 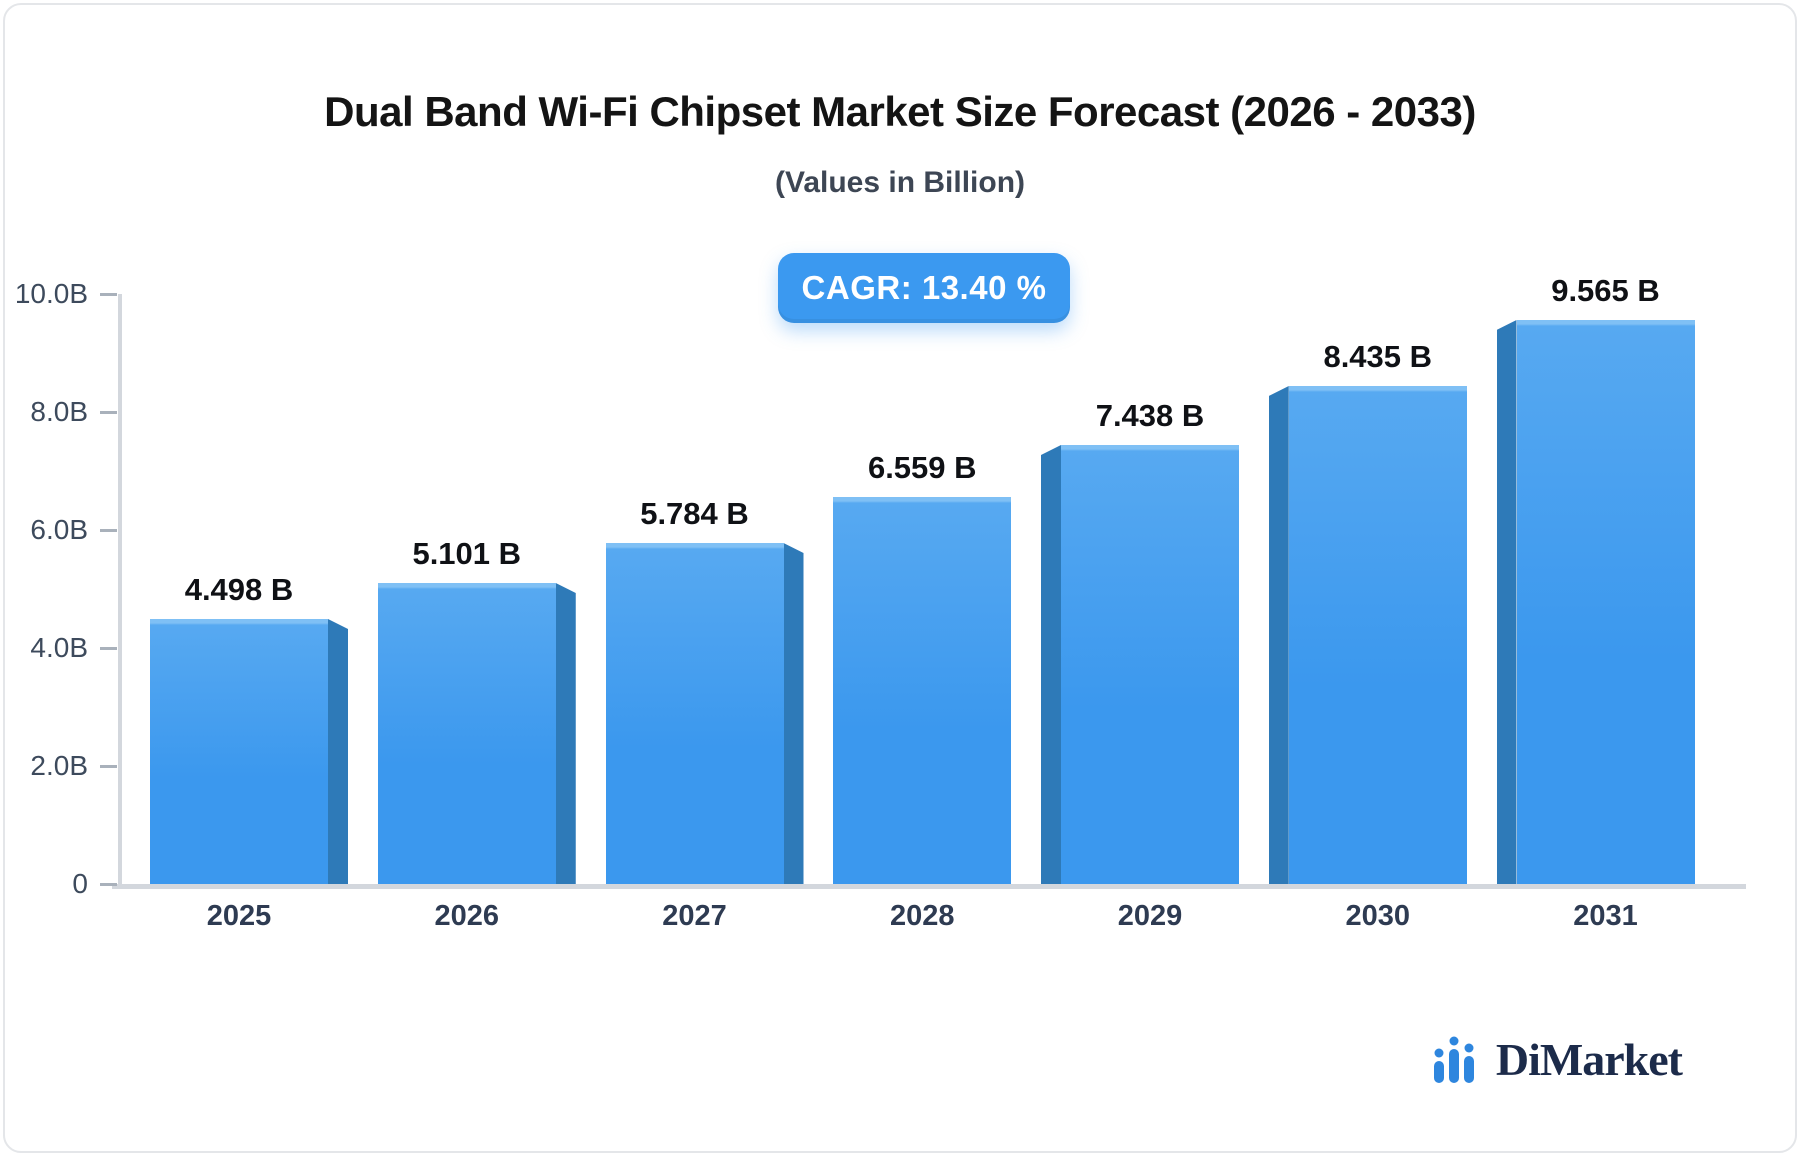 I want to click on cagr-badge: CAGR: 13.40 %, so click(x=924, y=288).